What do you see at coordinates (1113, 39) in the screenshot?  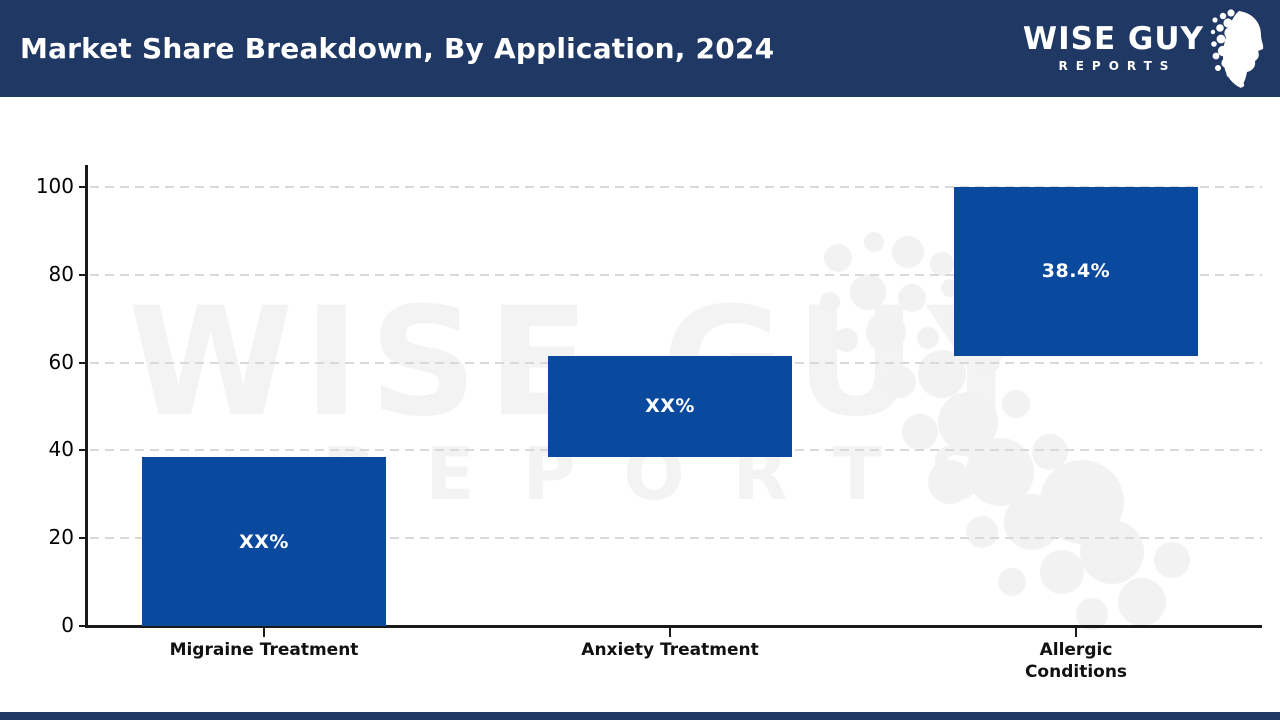 I see `brand-name: WISE GUY` at bounding box center [1113, 39].